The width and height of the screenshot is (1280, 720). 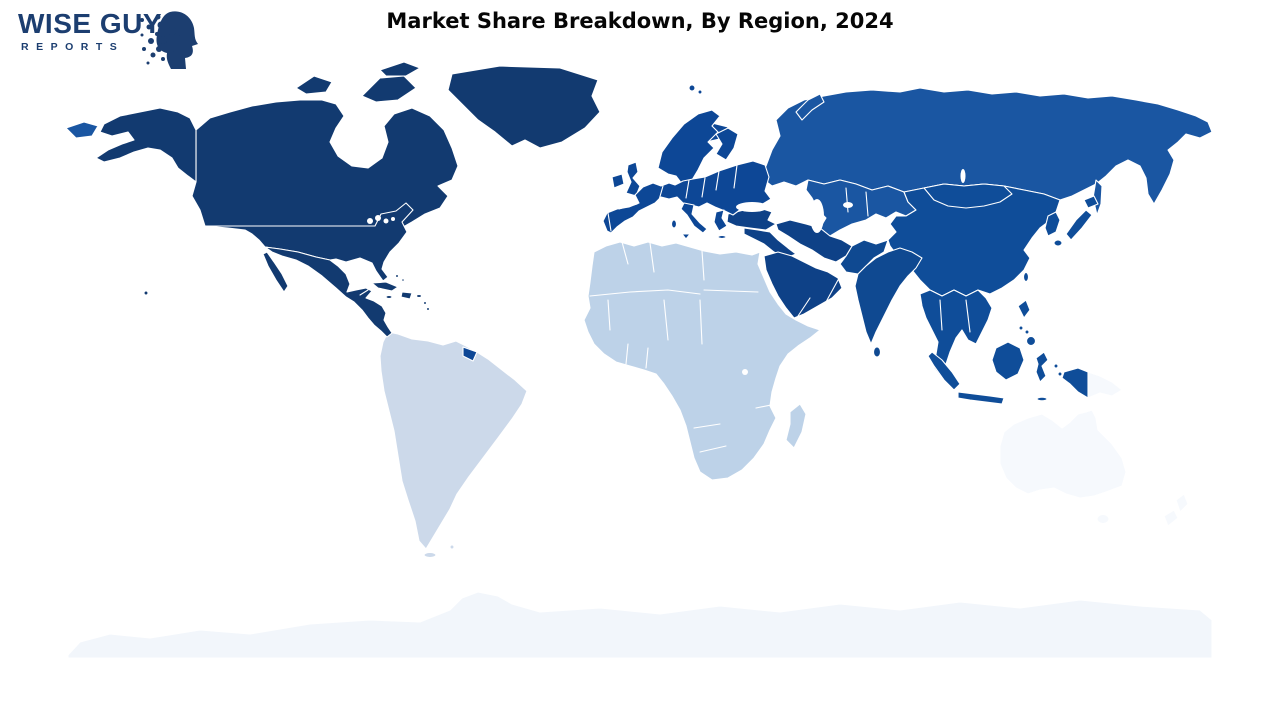 What do you see at coordinates (389, 89) in the screenshot?
I see `island-baffin` at bounding box center [389, 89].